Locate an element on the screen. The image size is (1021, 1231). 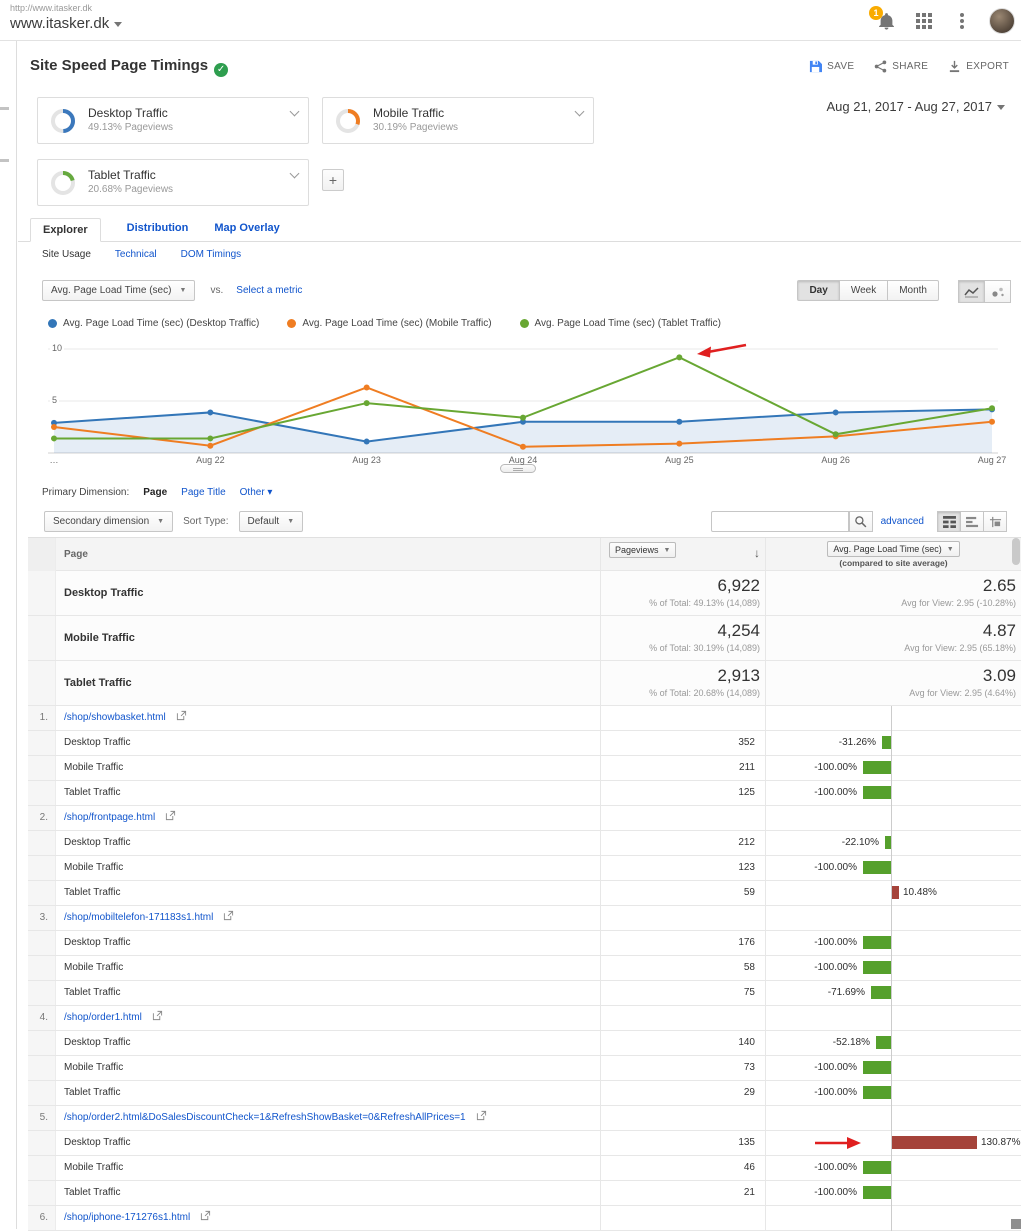
percentage-view-button is located at coordinates (972, 521).